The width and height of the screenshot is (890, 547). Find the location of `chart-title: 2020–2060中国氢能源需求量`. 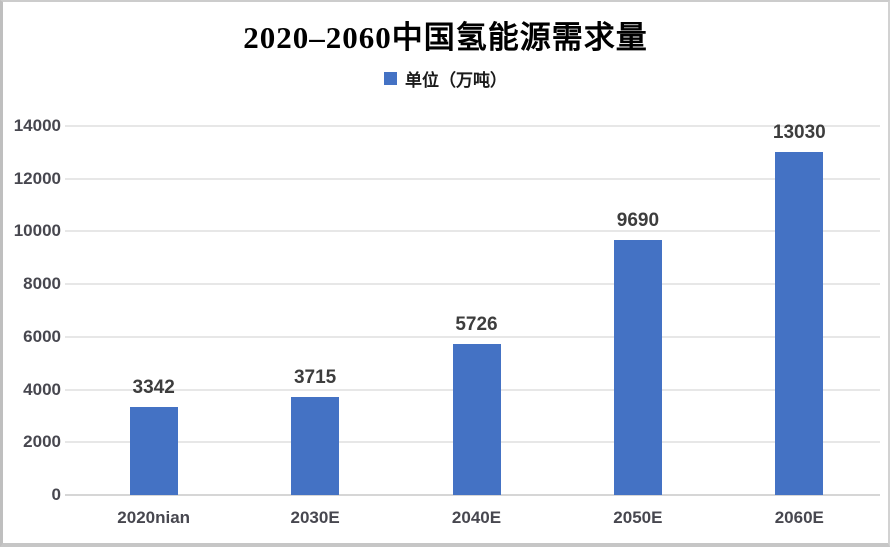

chart-title: 2020–2060中国氢能源需求量 is located at coordinates (445, 37).